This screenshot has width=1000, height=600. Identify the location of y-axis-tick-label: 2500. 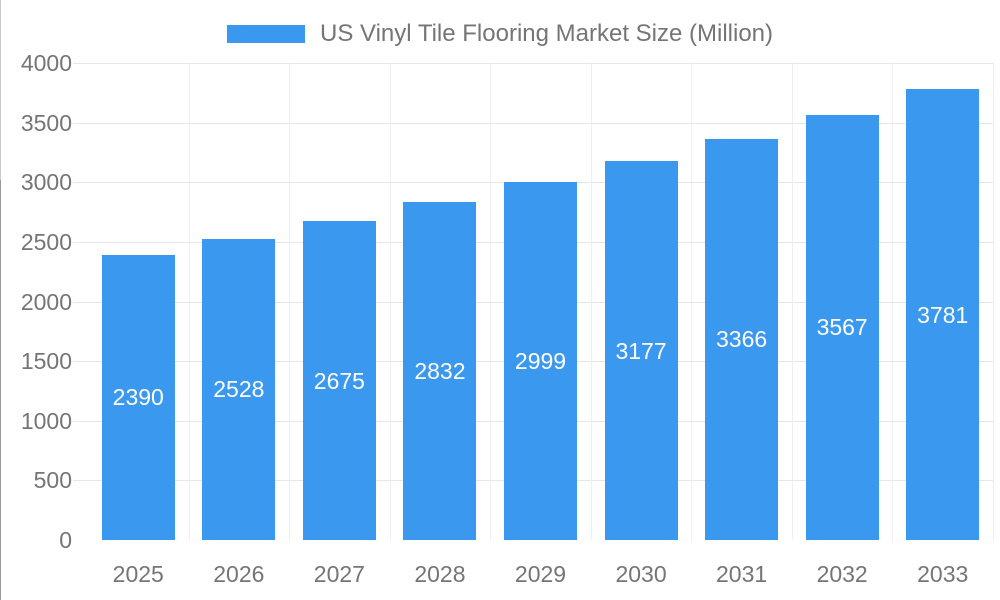
(46, 241).